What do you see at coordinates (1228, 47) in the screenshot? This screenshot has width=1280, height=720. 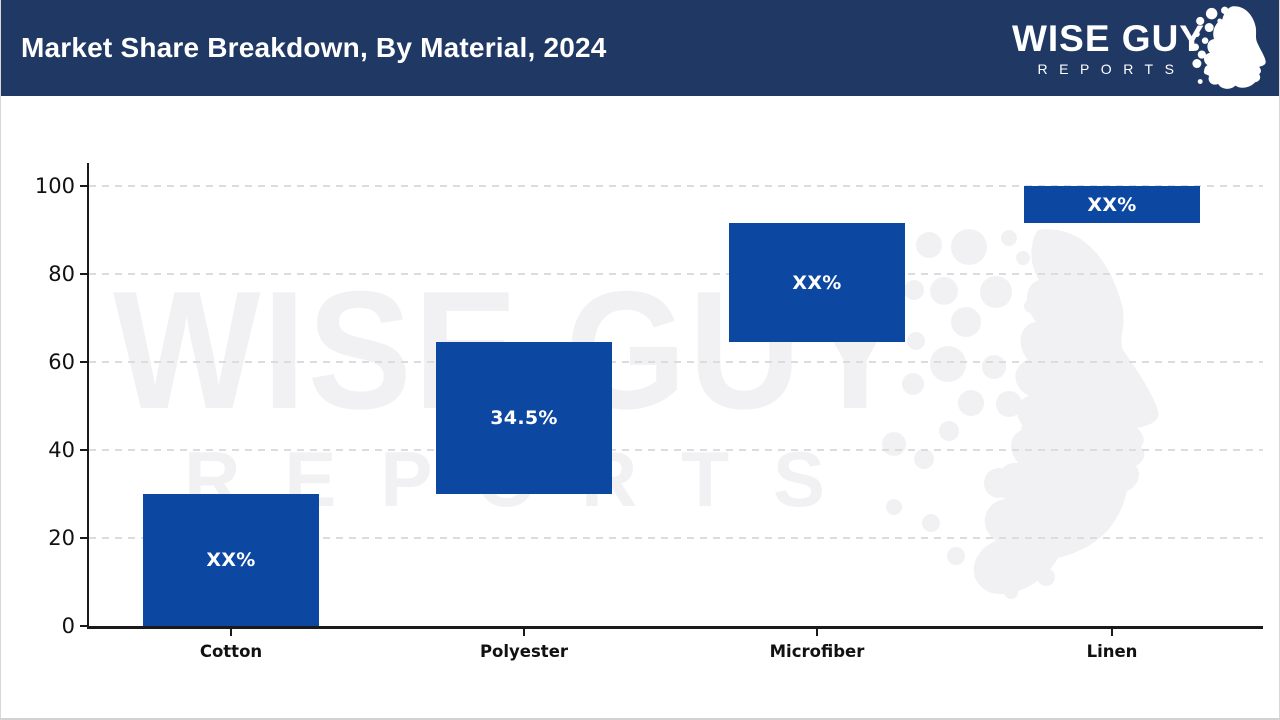 I see `wiseguy-head-logo-icon` at bounding box center [1228, 47].